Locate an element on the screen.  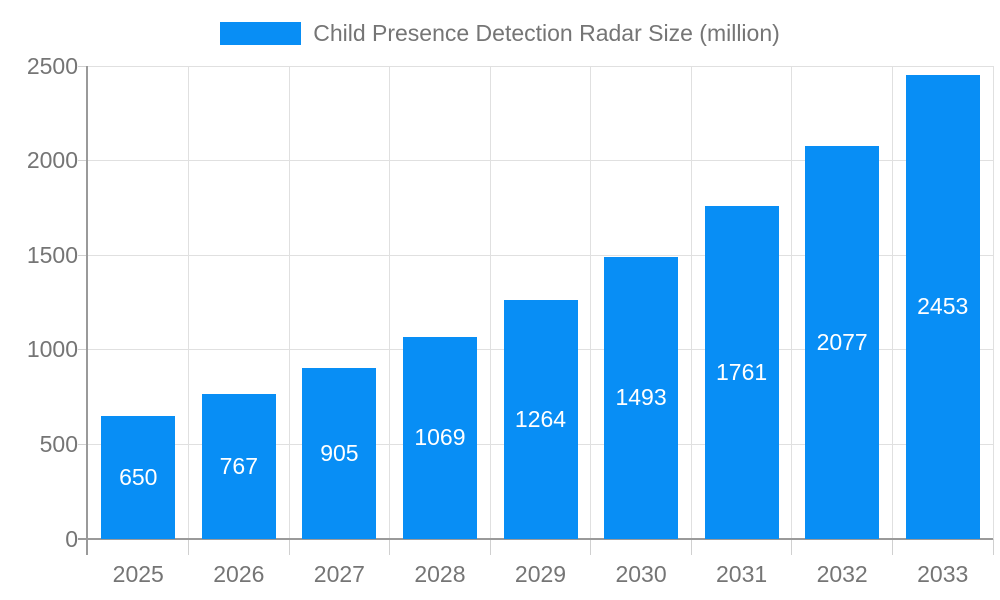
bar-value-label: 2077 is located at coordinates (842, 342).